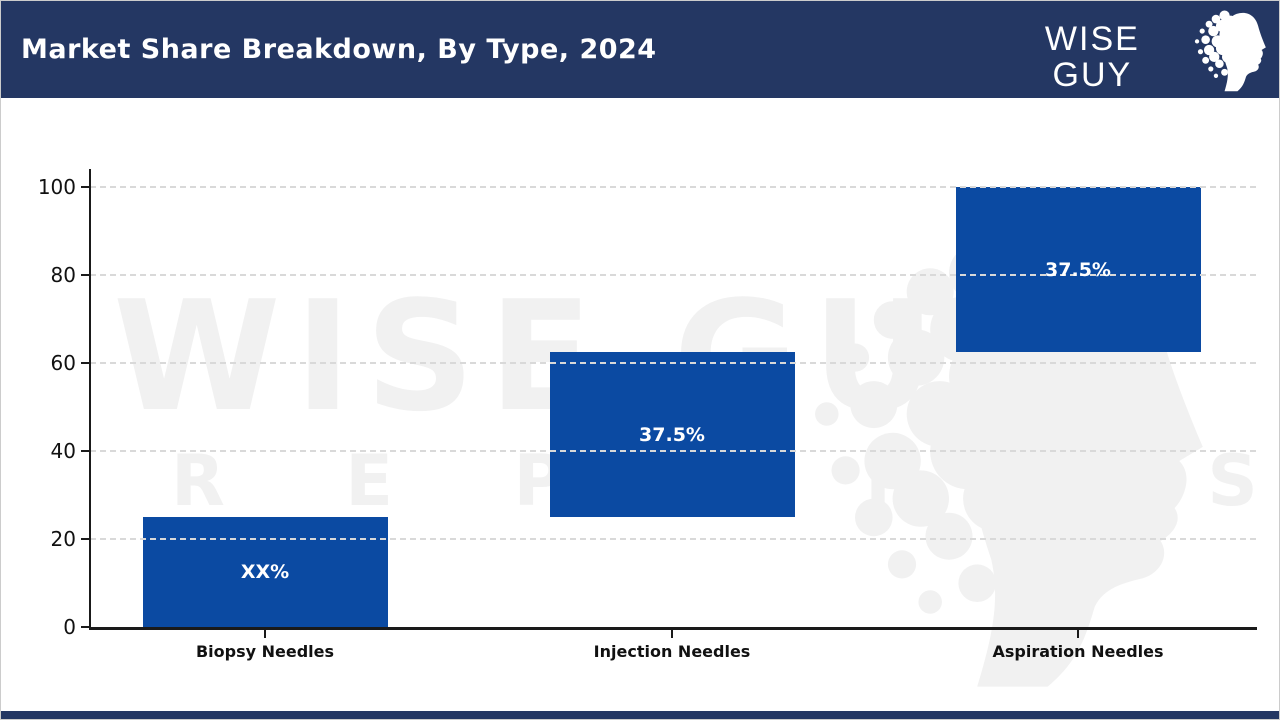 This screenshot has width=1280, height=720. Describe the element at coordinates (69, 627) in the screenshot. I see `y-tick-label: 0` at that location.